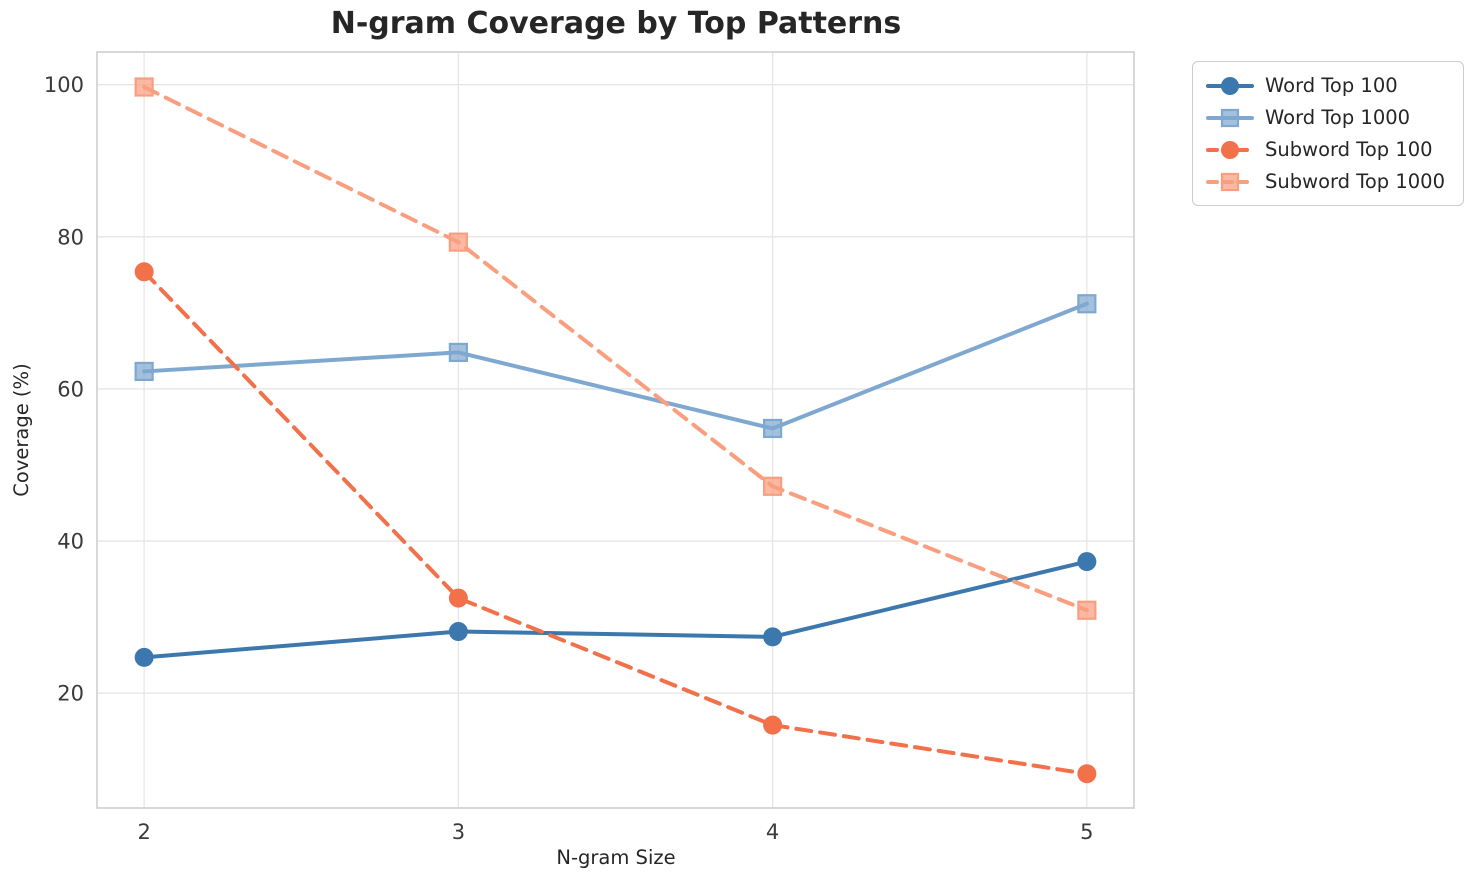  Describe the element at coordinates (64, 85) in the screenshot. I see `y-tick-label: 100` at that location.